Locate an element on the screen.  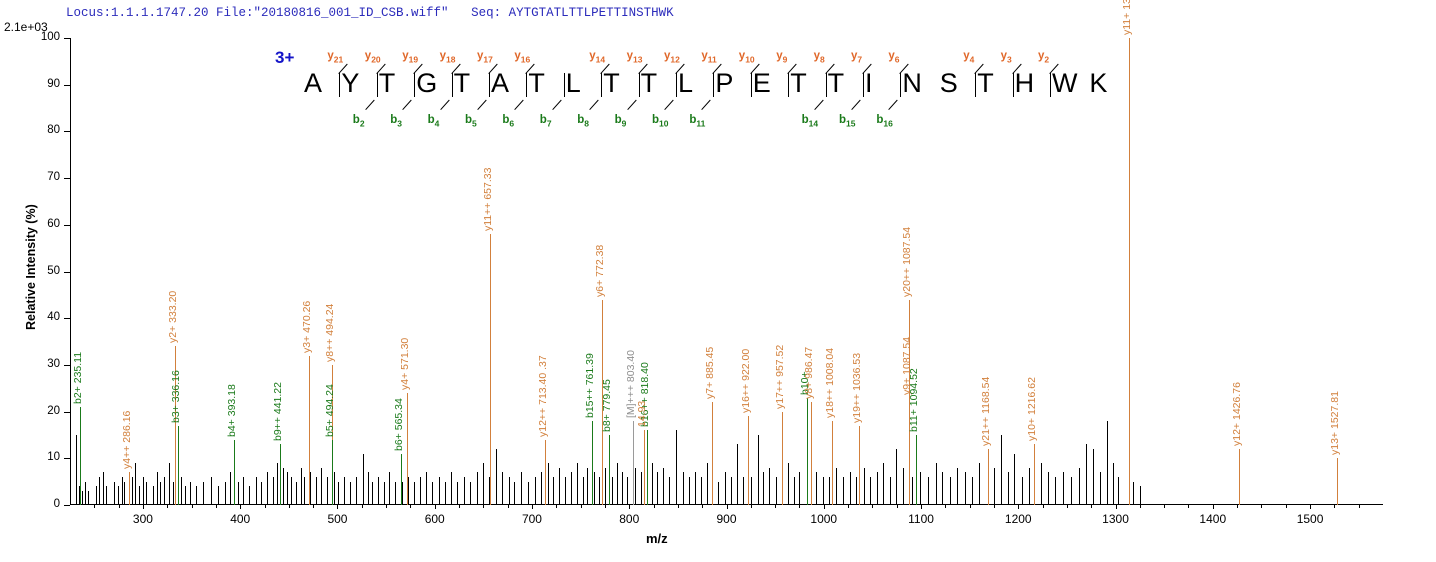
sequence-residue: E is located at coordinates (761, 83).